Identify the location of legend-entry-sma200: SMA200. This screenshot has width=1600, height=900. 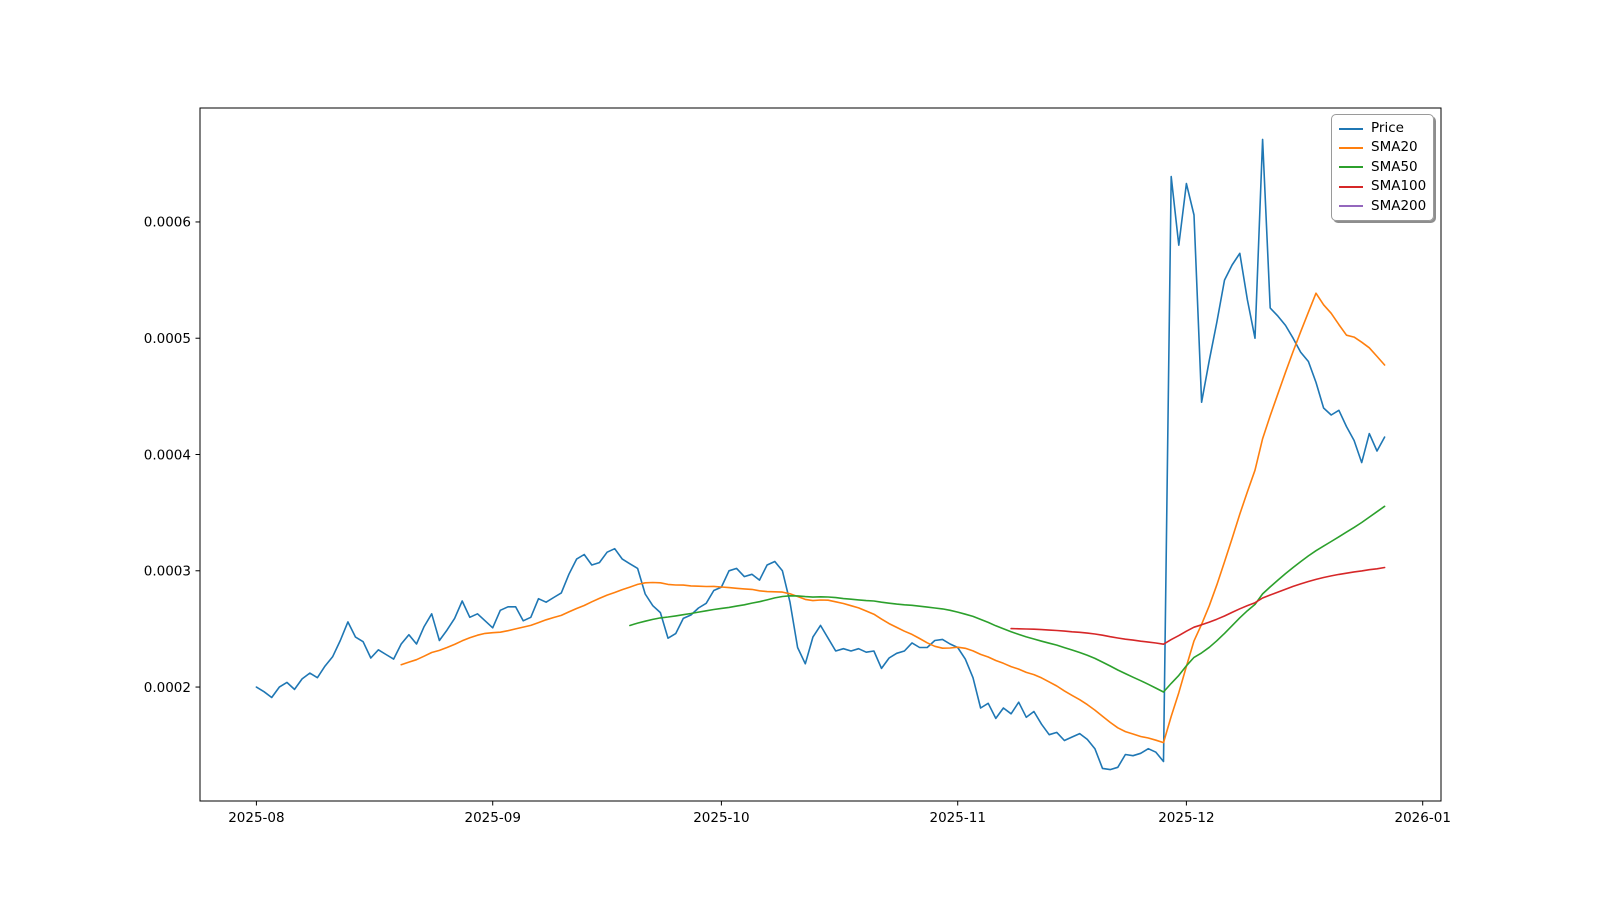
(1382, 206).